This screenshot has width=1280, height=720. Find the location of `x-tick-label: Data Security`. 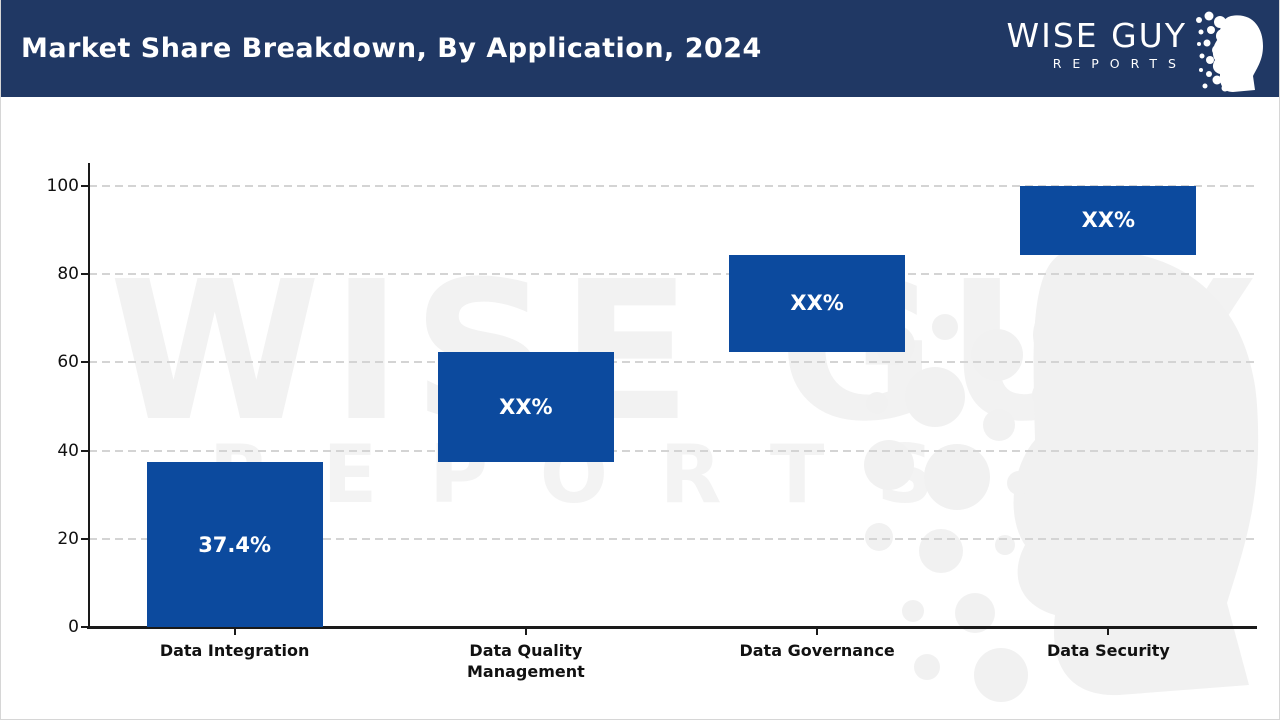

x-tick-label: Data Security is located at coordinates (1108, 650).